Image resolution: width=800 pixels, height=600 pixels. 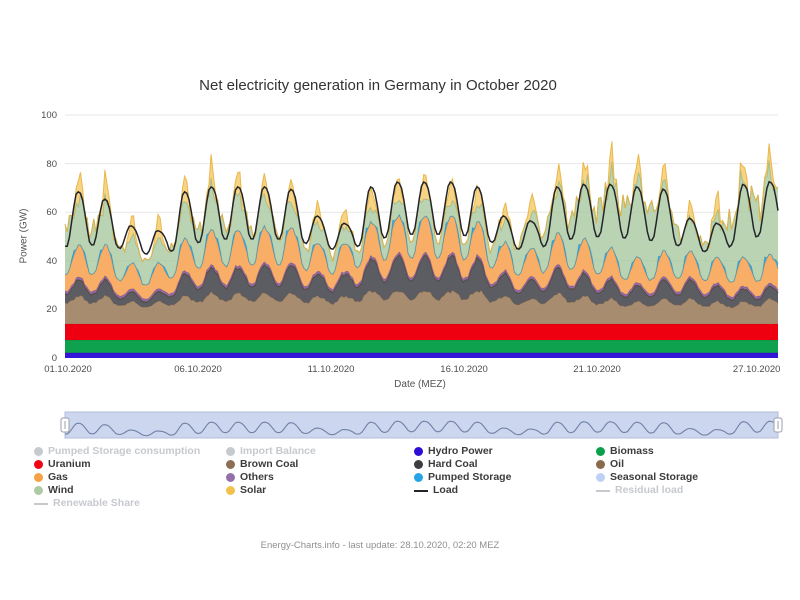 I want to click on x-tick-label: 27.10.2020, so click(x=756, y=369).